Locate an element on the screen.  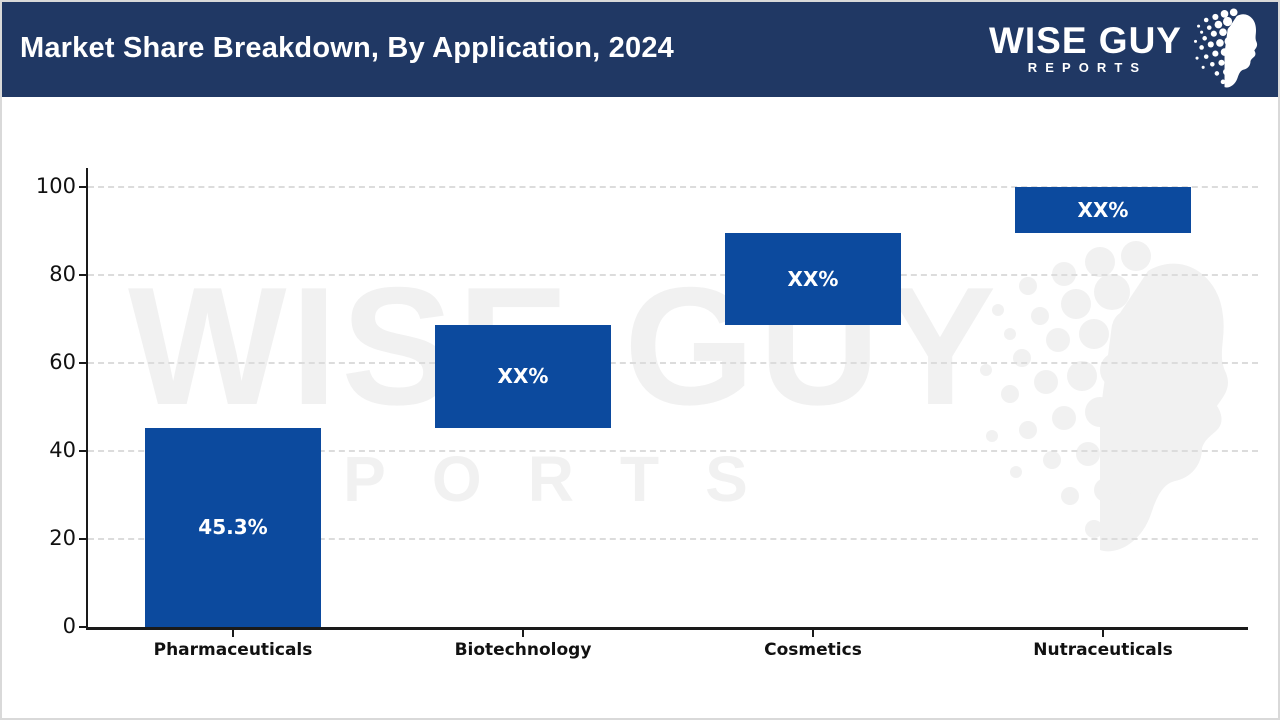
y-tick-label: 80 is located at coordinates (62, 274).